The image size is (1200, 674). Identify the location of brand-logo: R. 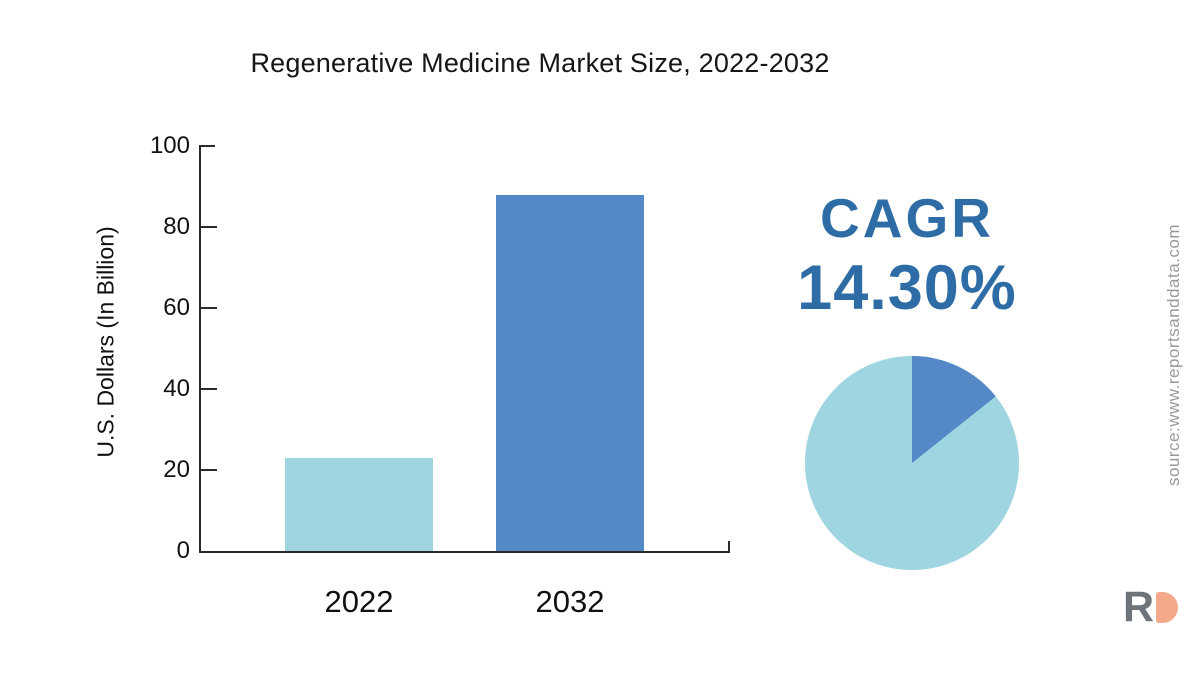
(1151, 607).